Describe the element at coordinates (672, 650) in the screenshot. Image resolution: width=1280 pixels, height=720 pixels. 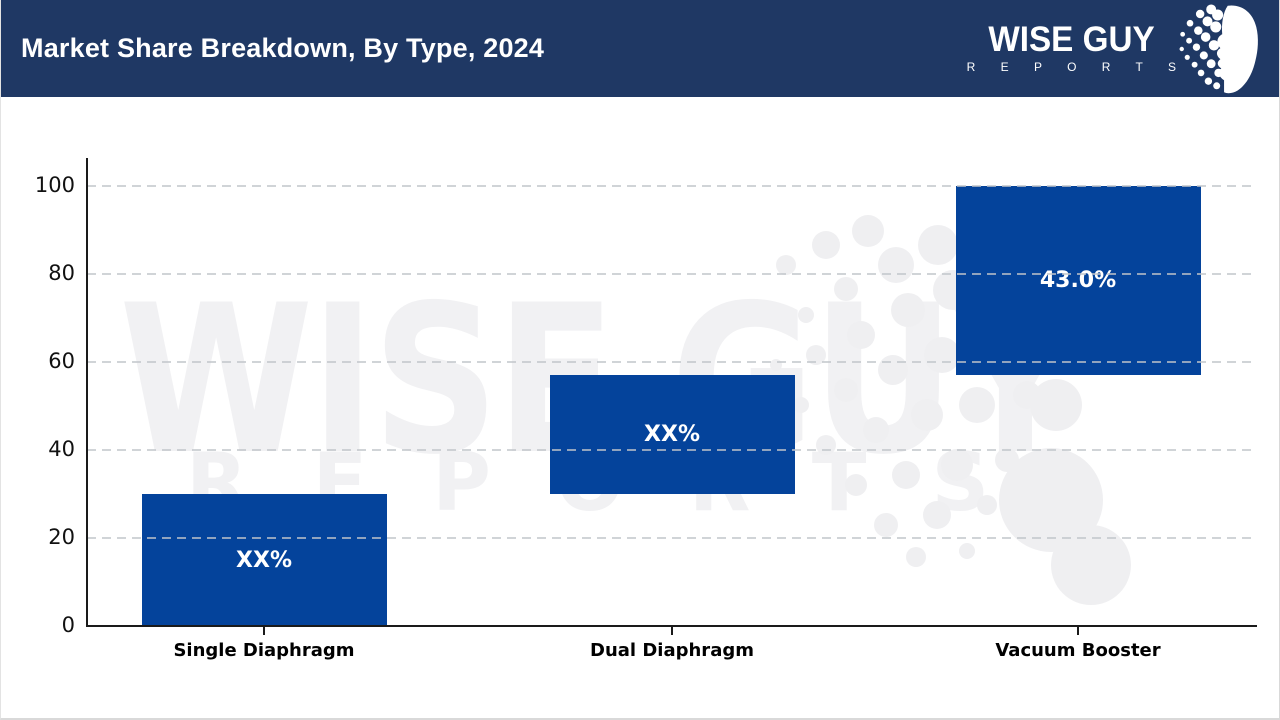
I see `x-category-label-dual-diaphragm: Dual Diaphragm` at that location.